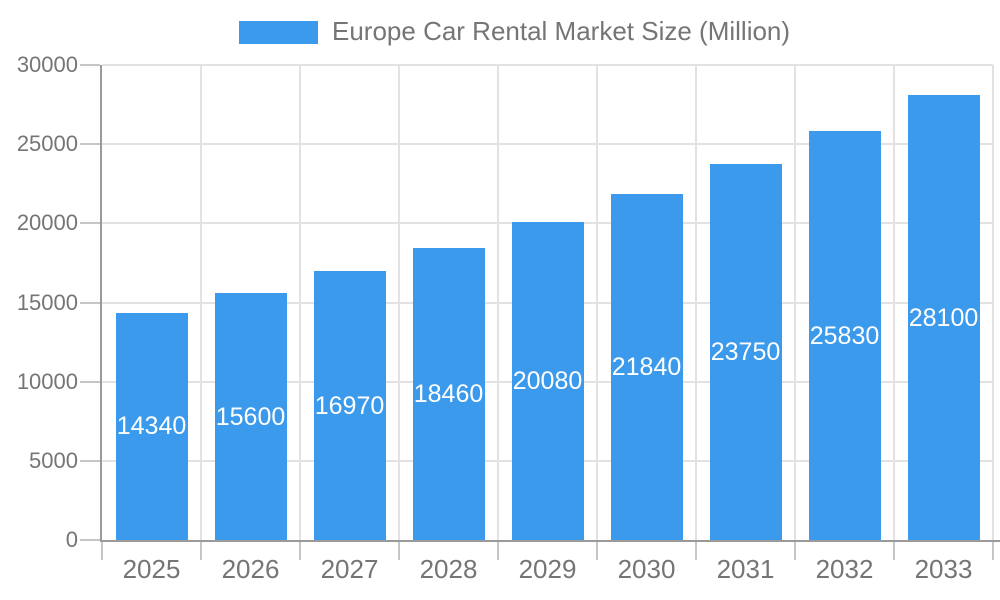 The image size is (1000, 600). I want to click on y-axis-tick-label: 0, so click(71, 539).